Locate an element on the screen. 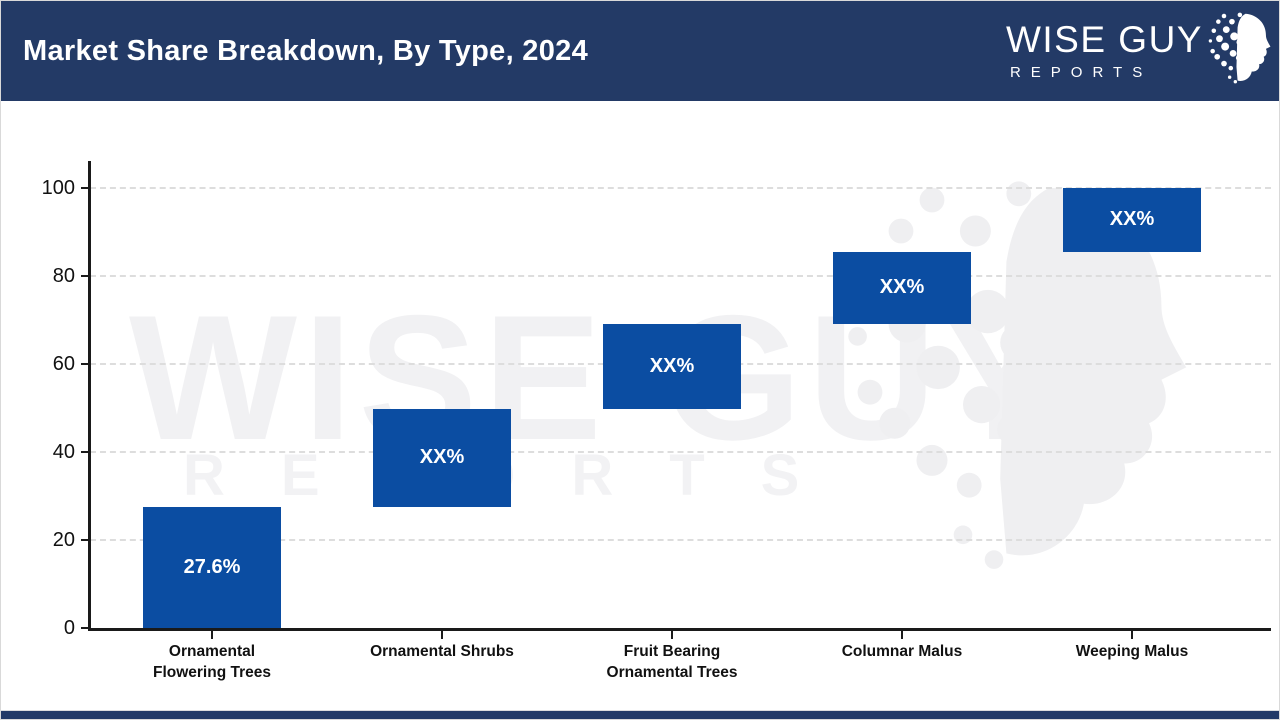 The image size is (1280, 720). x-category-label: Fruit Bearing Ornamental Trees is located at coordinates (672, 662).